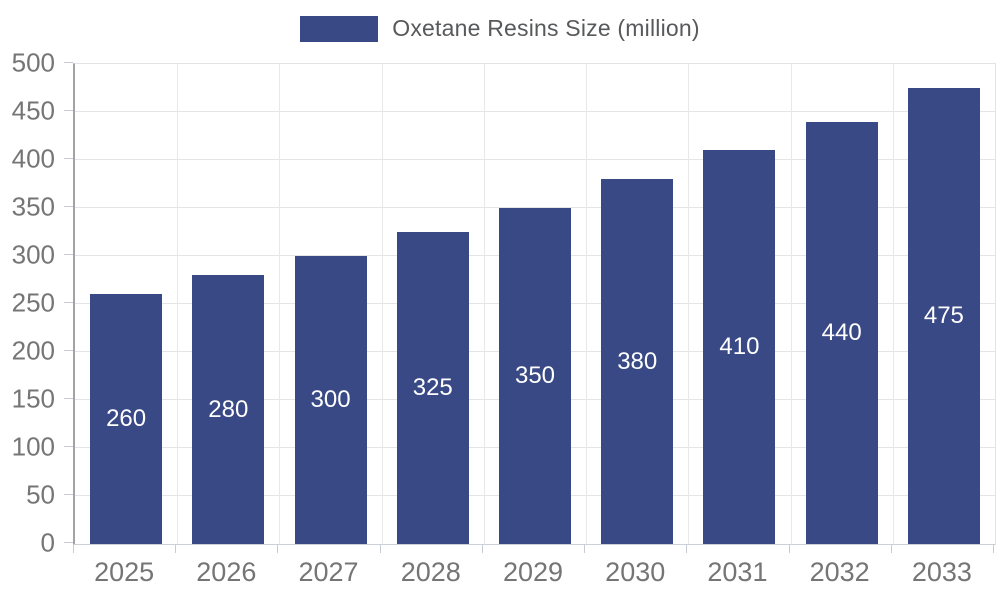 The image size is (1000, 600). Describe the element at coordinates (635, 572) in the screenshot. I see `x-tick-label: 2030` at that location.